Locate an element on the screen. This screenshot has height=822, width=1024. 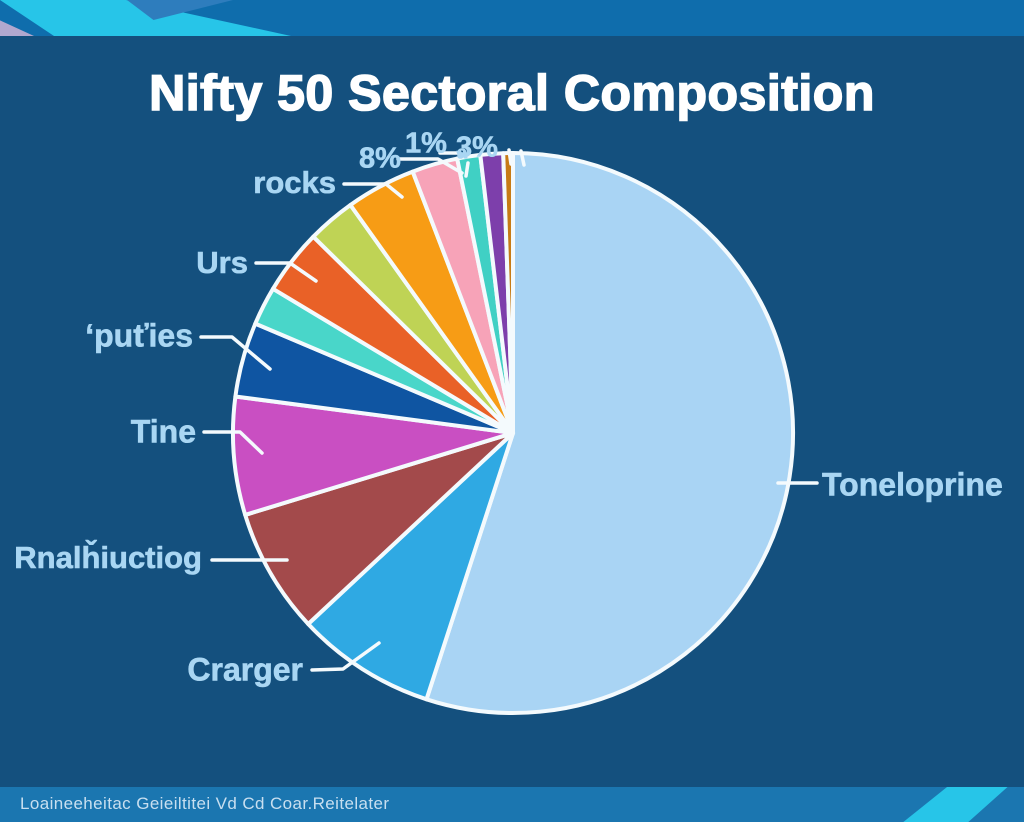
leader-line-label-crarger is located at coordinates (345, 656).